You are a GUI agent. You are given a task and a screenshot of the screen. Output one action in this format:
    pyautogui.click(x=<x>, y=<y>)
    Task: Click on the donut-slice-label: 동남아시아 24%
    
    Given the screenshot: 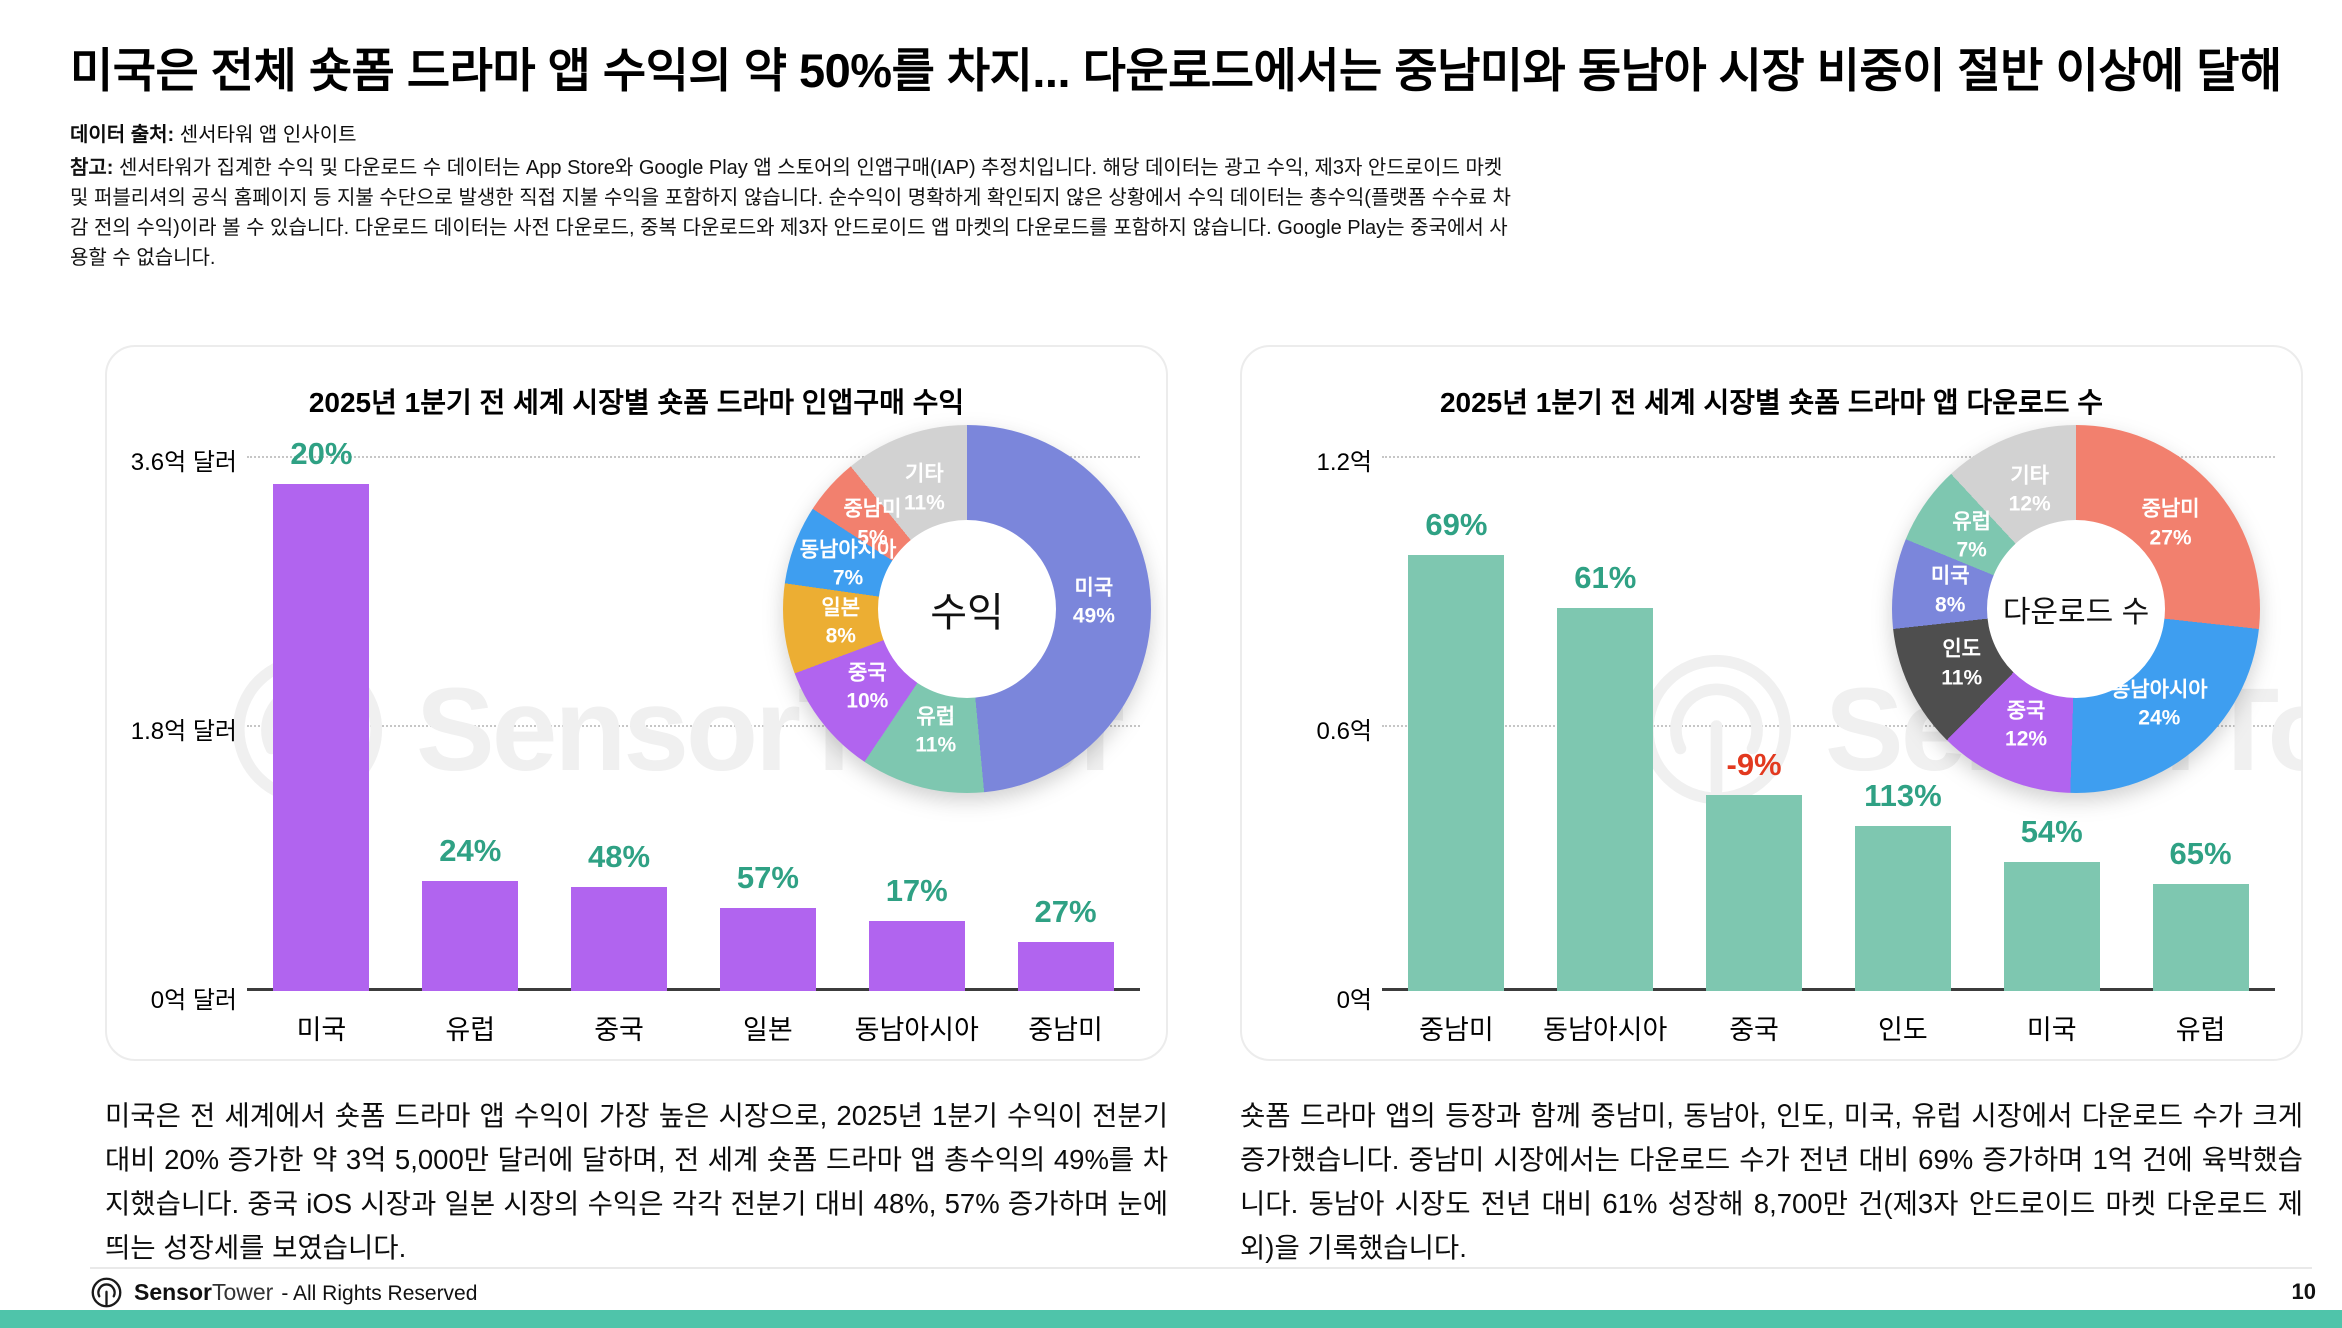 What is the action you would take?
    pyautogui.click(x=2159, y=704)
    